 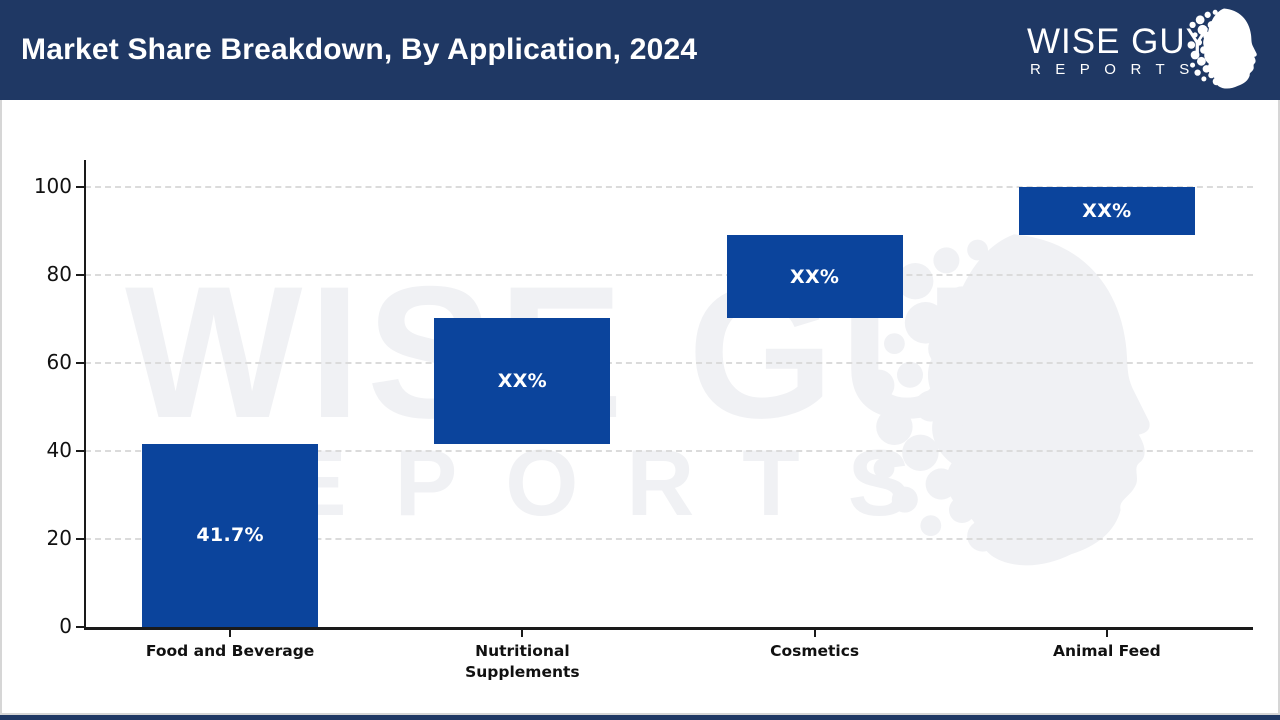 I want to click on frame-right, so click(x=1279, y=410).